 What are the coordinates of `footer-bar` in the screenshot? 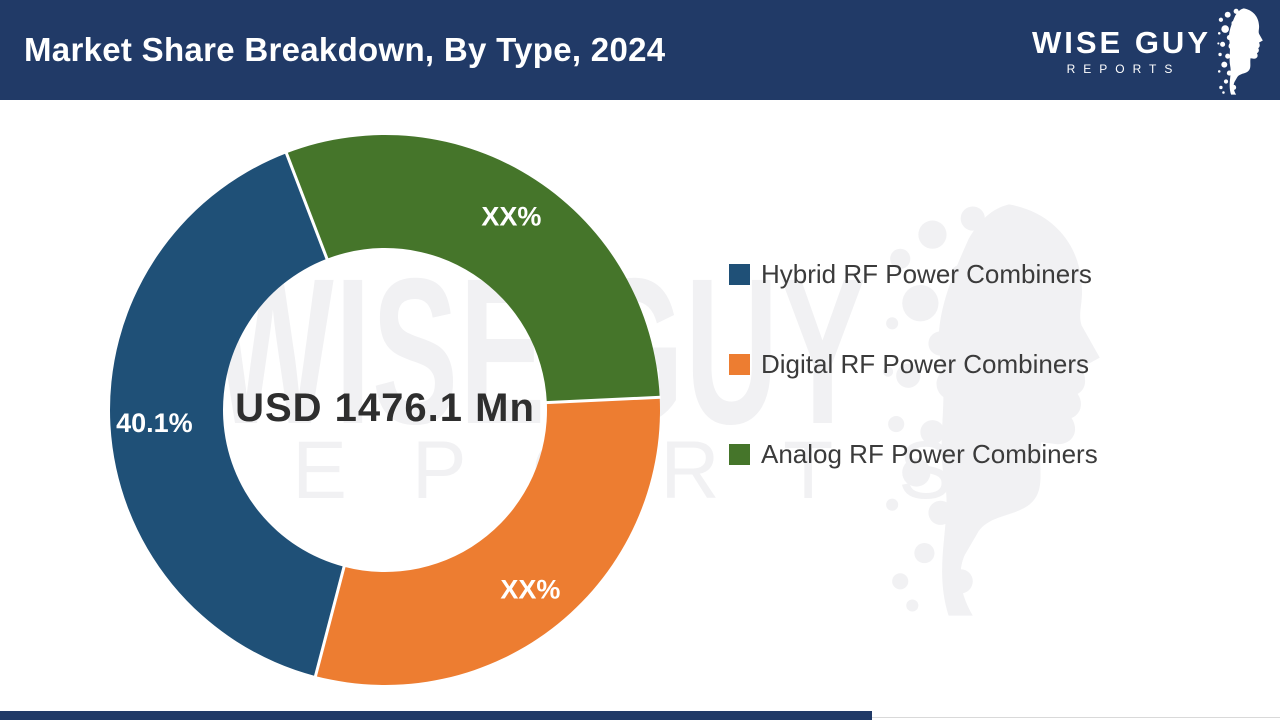 It's located at (436, 715).